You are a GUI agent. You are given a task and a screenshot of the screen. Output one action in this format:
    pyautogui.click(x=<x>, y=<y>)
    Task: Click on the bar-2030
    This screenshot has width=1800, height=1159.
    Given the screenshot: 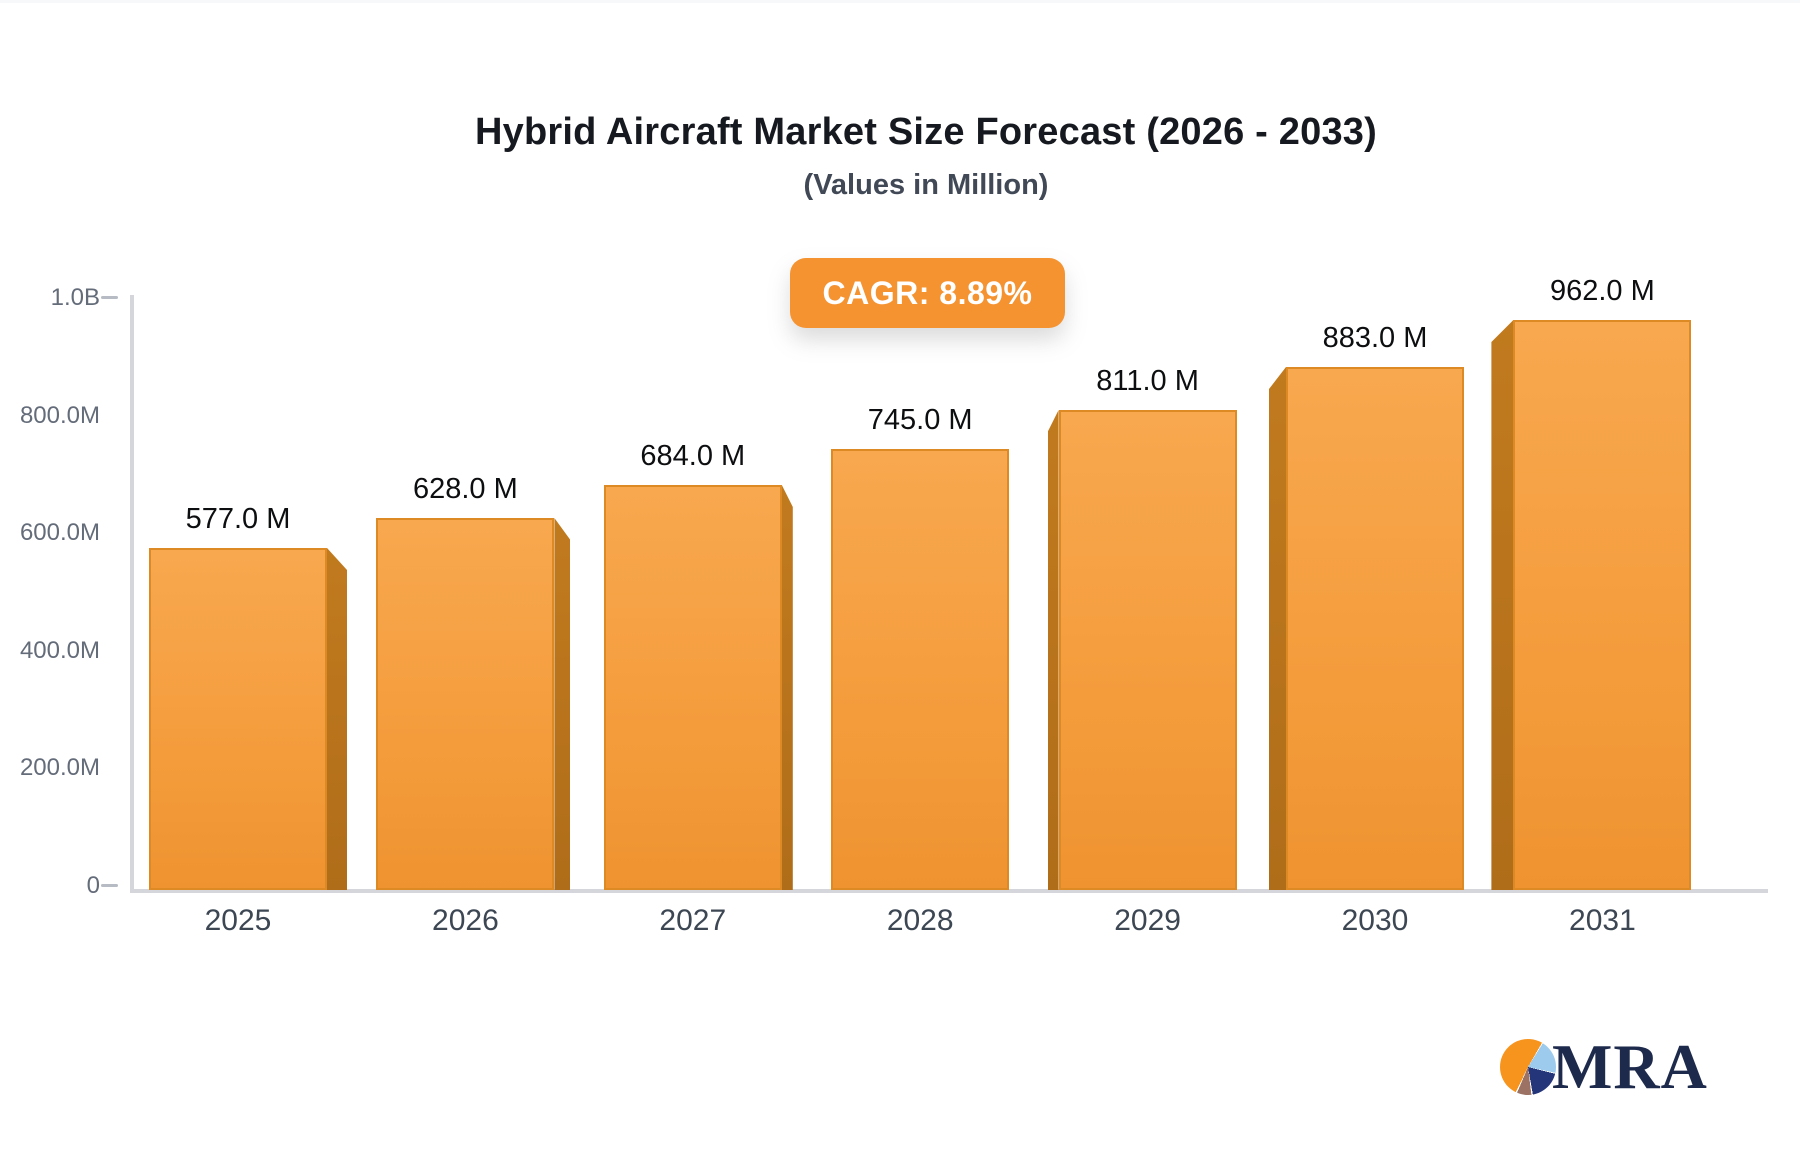 What is the action you would take?
    pyautogui.click(x=1375, y=628)
    